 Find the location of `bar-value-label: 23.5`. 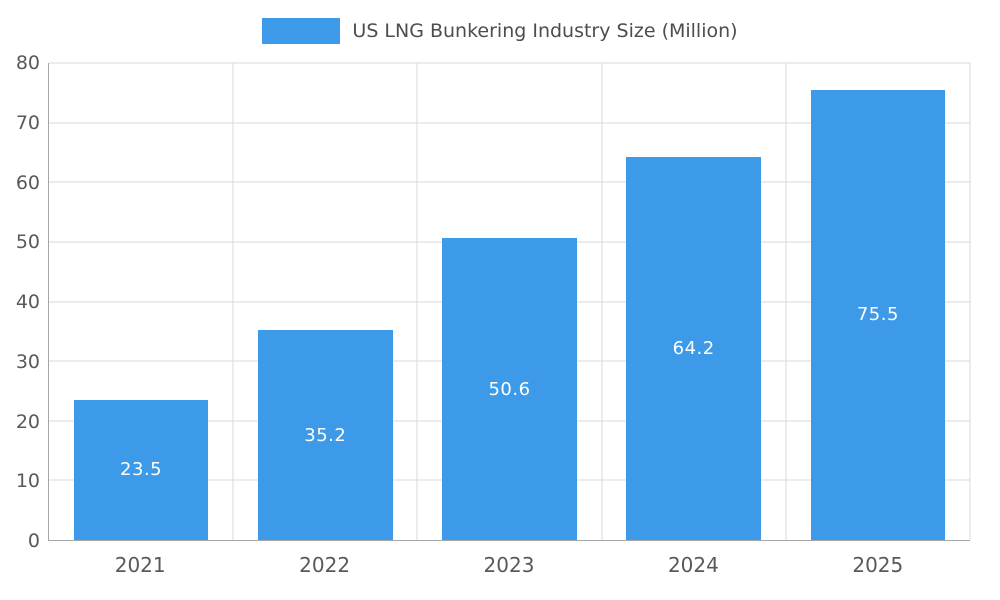

bar-value-label: 23.5 is located at coordinates (141, 470).